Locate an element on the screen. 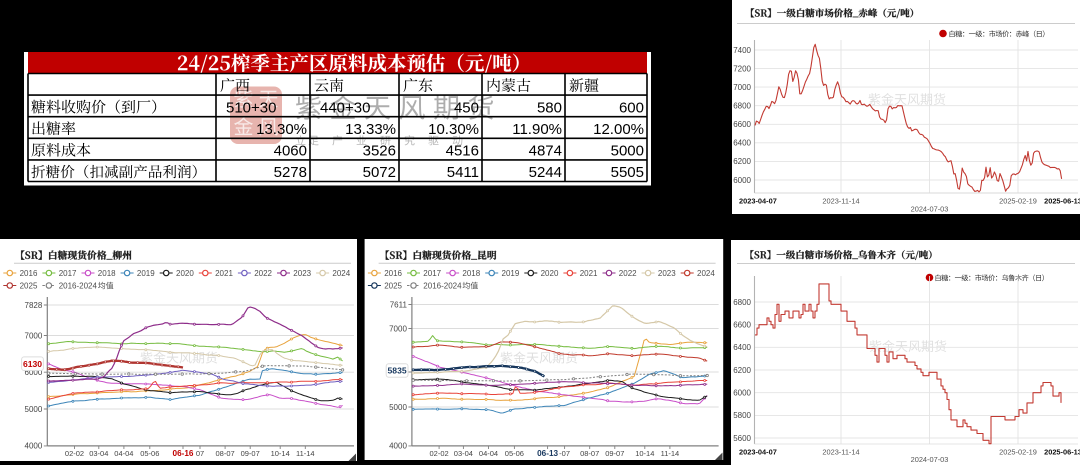 Image resolution: width=1080 pixels, height=465 pixels. svg-text: 440+30 is located at coordinates (345, 107).